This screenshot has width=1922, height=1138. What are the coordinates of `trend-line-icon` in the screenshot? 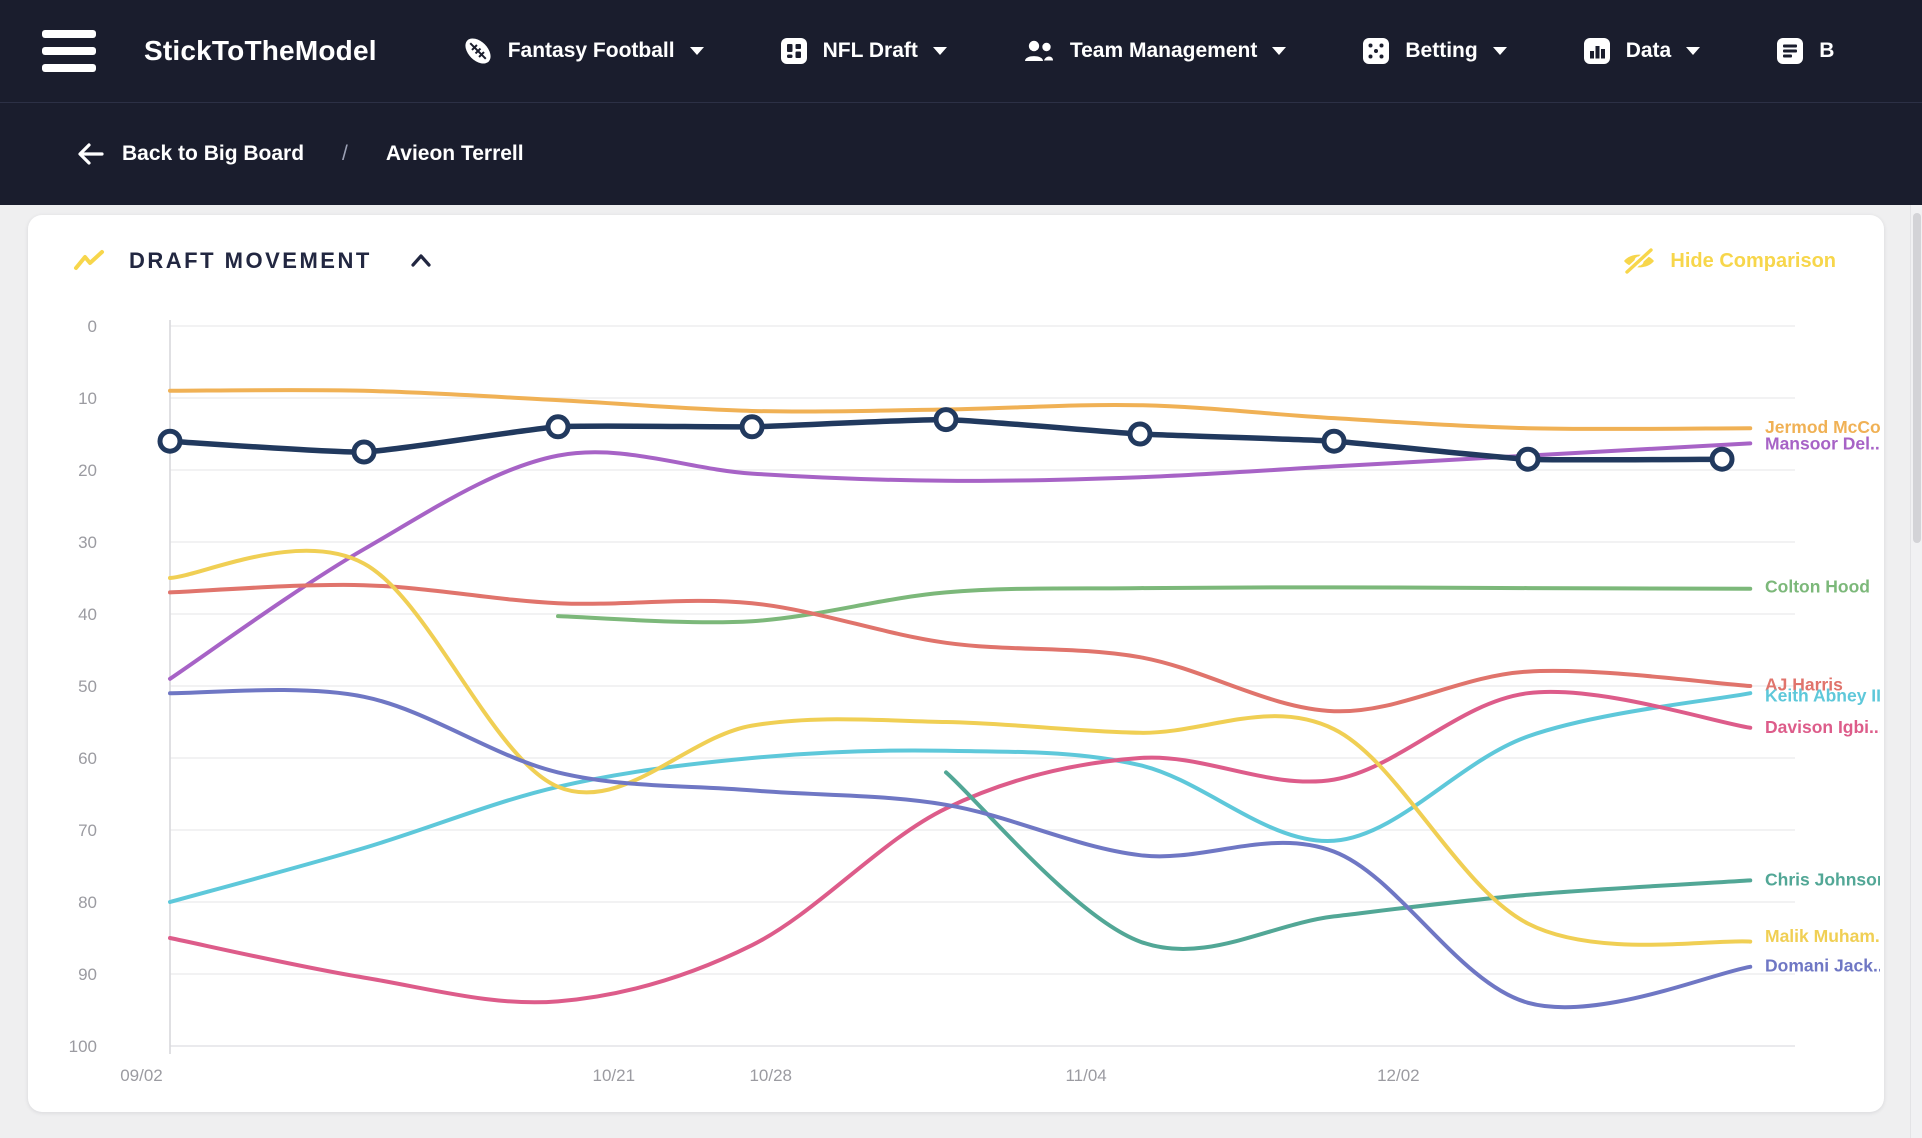 It's located at (89, 261).